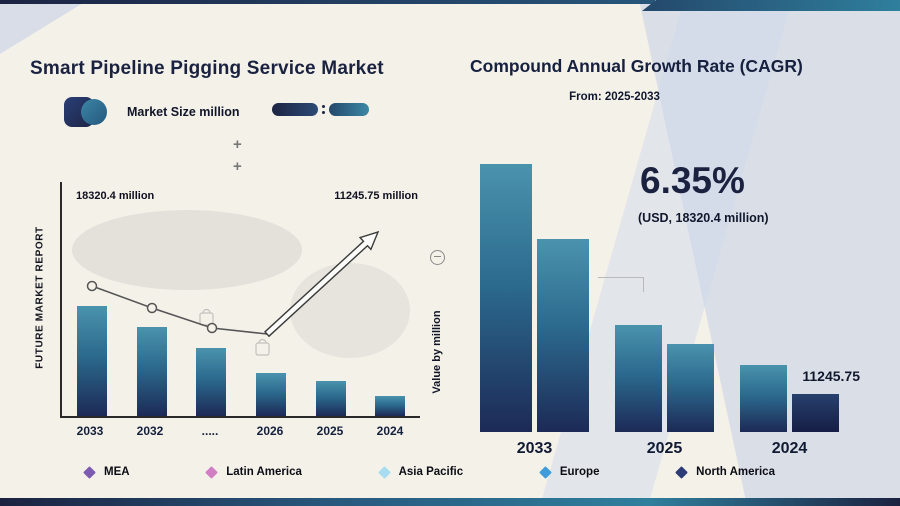 The image size is (900, 506). I want to click on legend-item-asia-pacific: Asia Pacific, so click(420, 472).